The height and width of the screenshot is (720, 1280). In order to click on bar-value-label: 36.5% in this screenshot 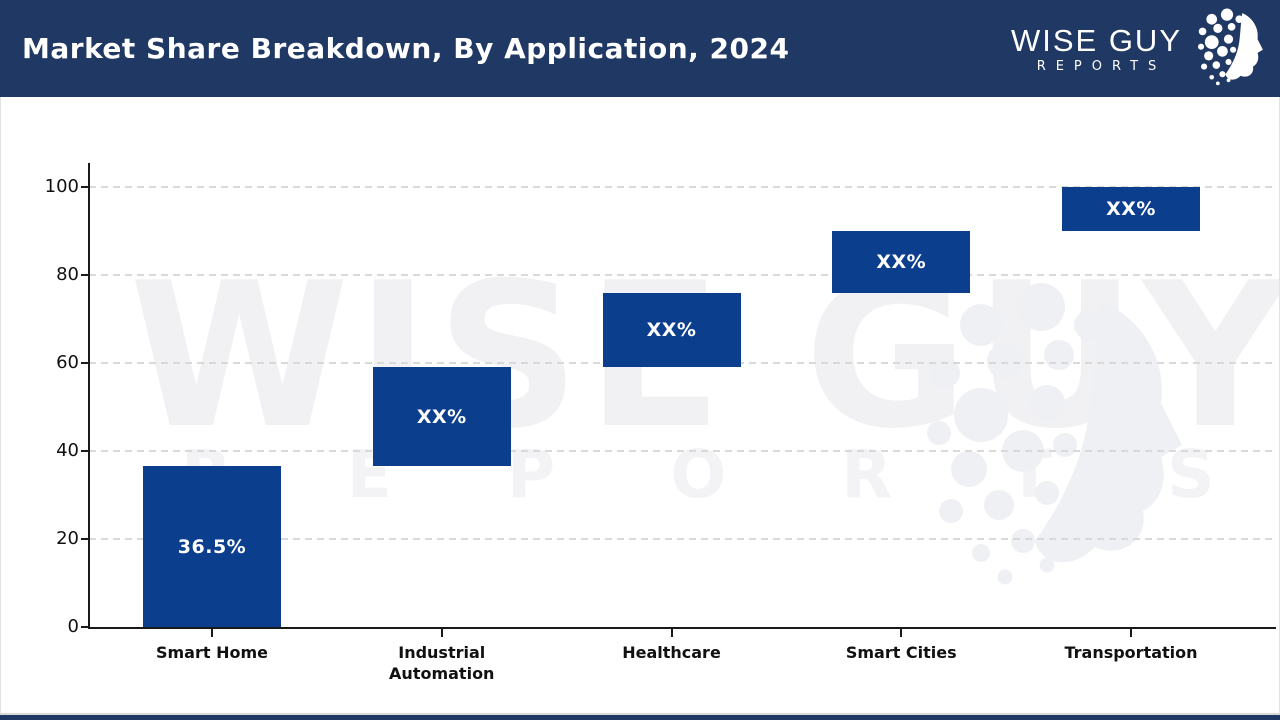, I will do `click(212, 546)`.